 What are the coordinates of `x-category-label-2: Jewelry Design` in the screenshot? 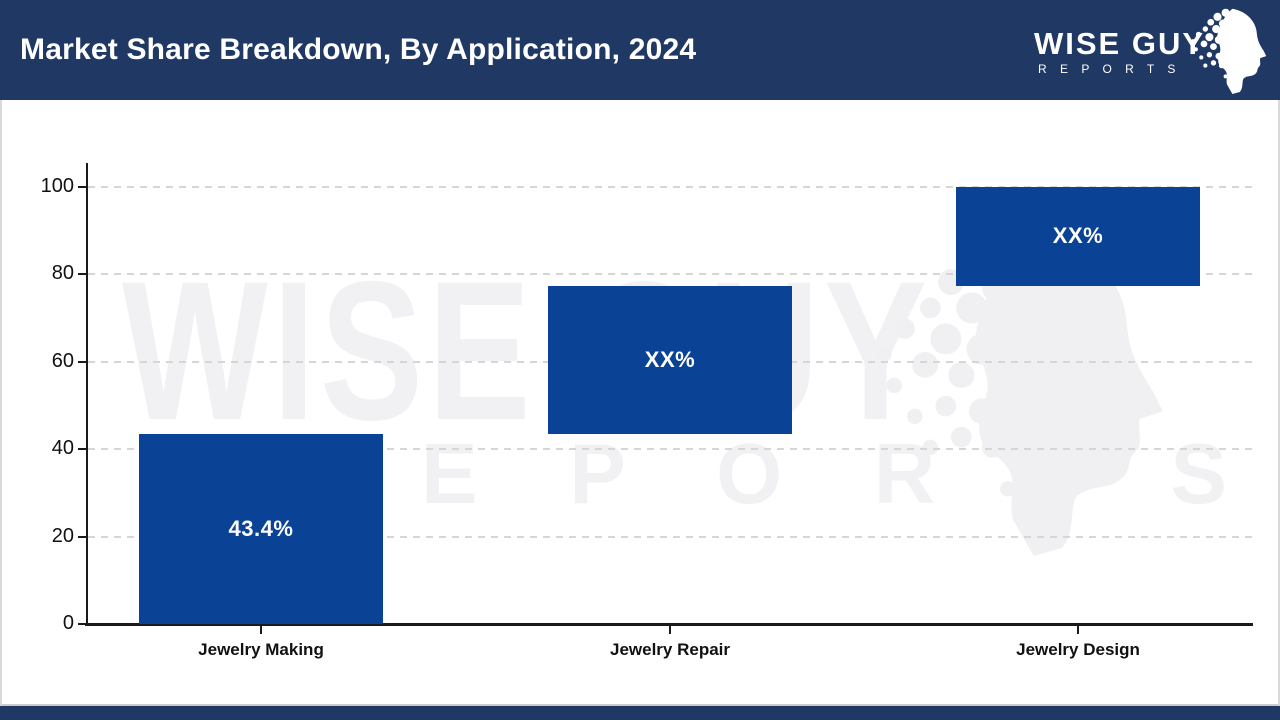 It's located at (1078, 649).